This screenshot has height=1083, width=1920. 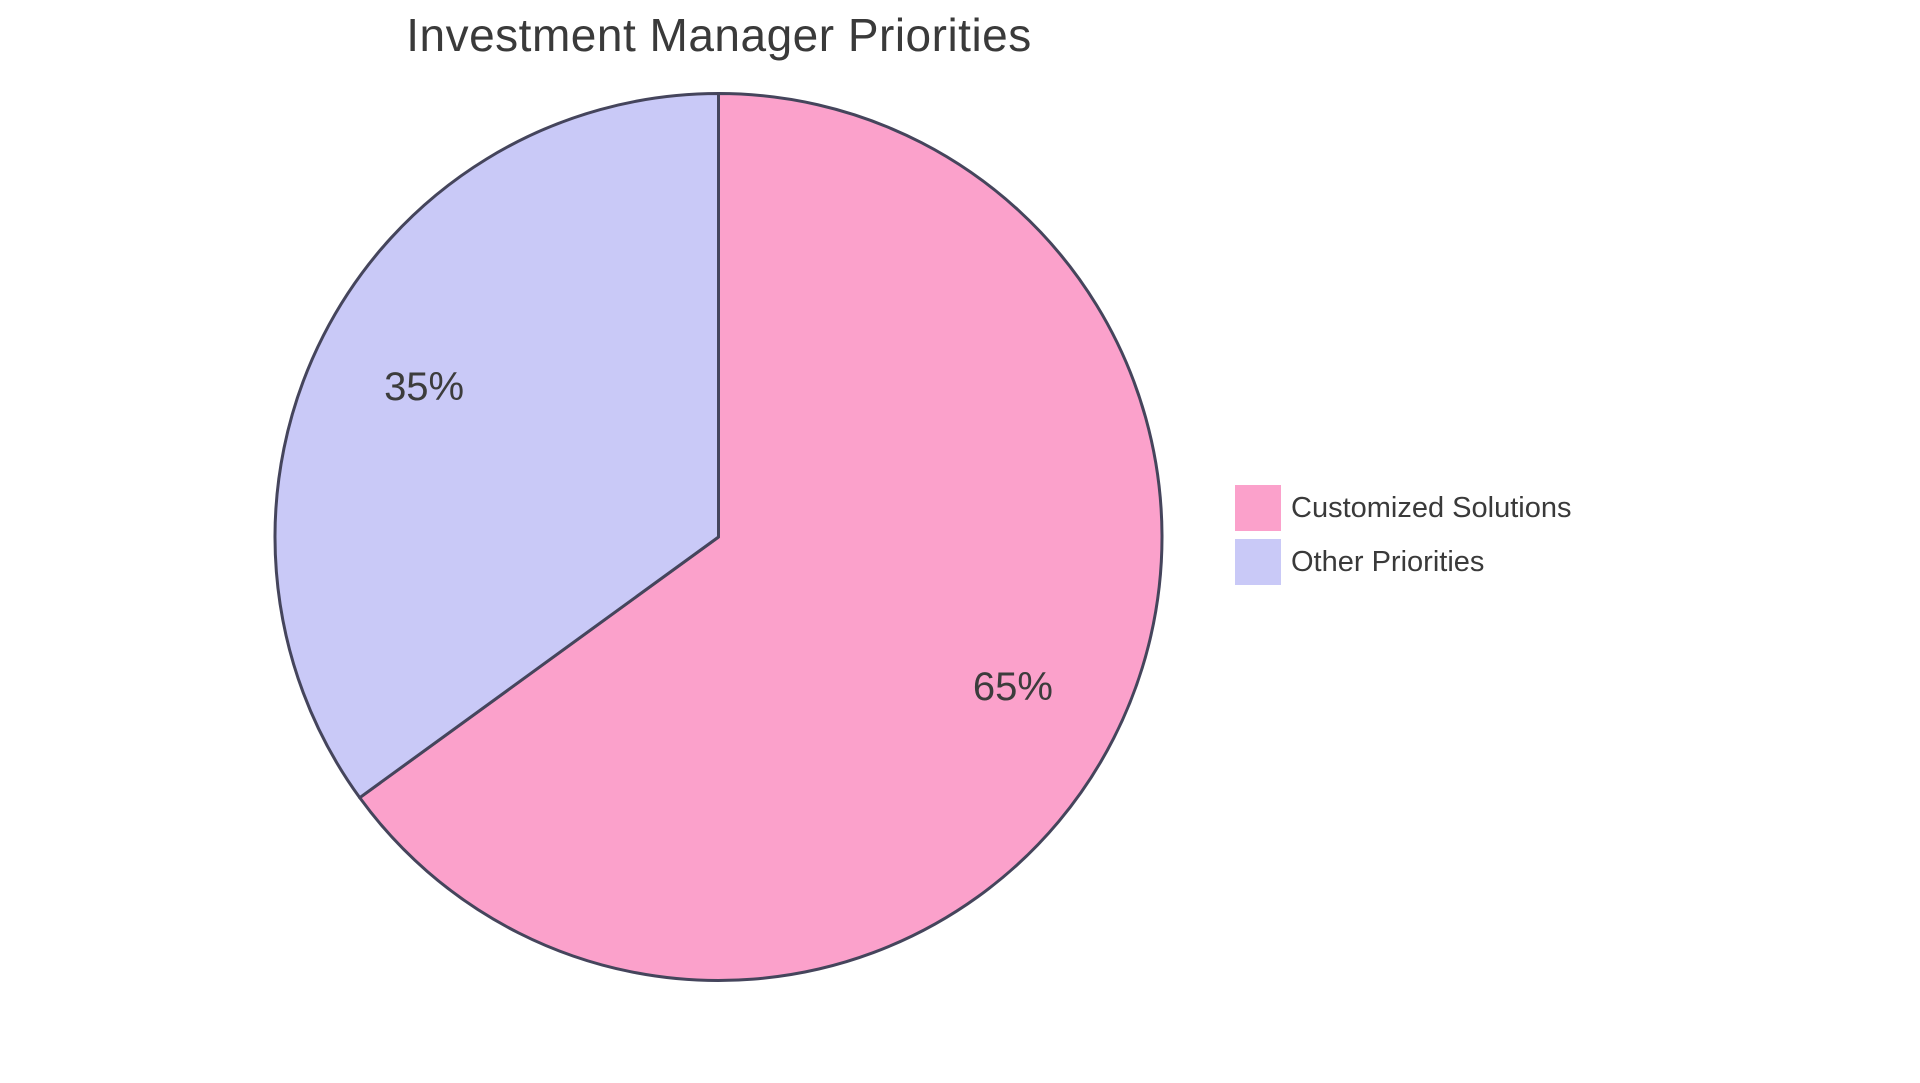 I want to click on legend-label-other-priorities: Other Priorities, so click(x=1388, y=561).